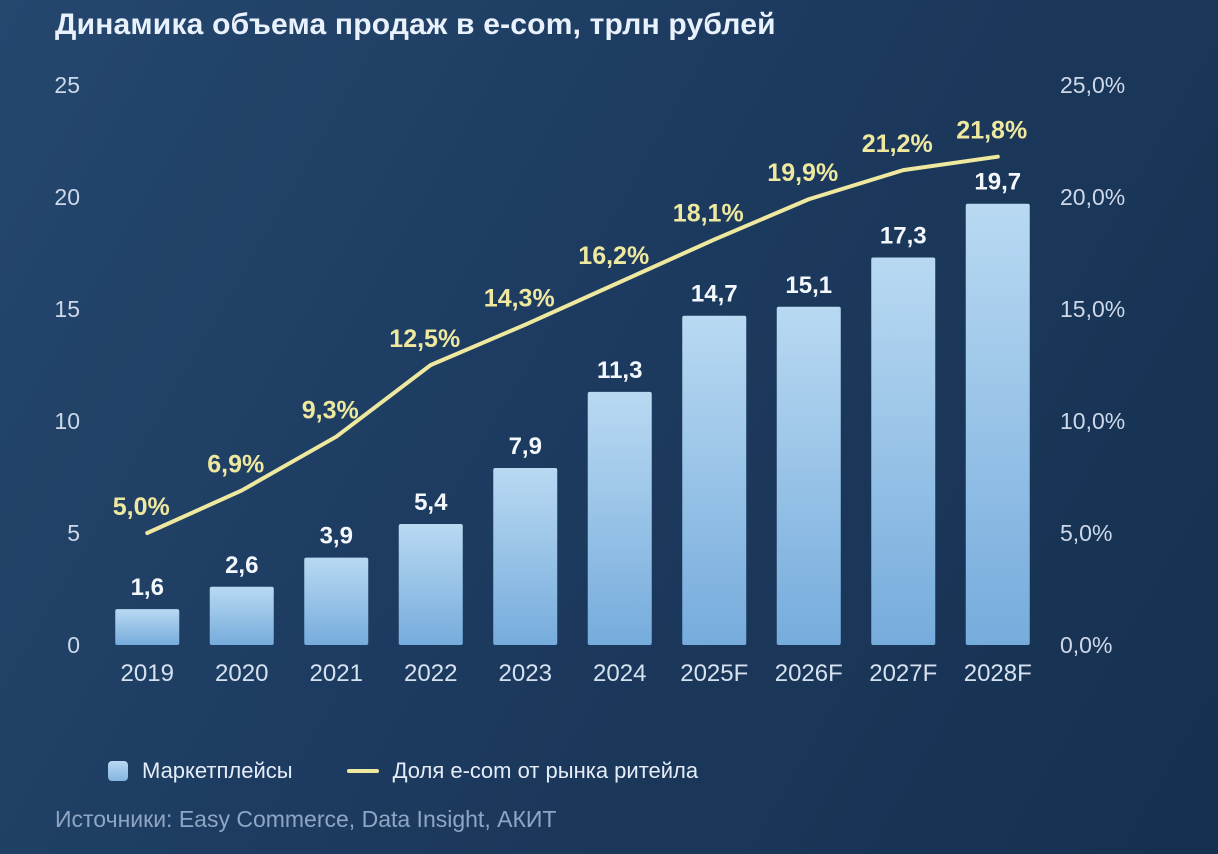  Describe the element at coordinates (336, 673) in the screenshot. I see `x-axis-label: 2021` at that location.